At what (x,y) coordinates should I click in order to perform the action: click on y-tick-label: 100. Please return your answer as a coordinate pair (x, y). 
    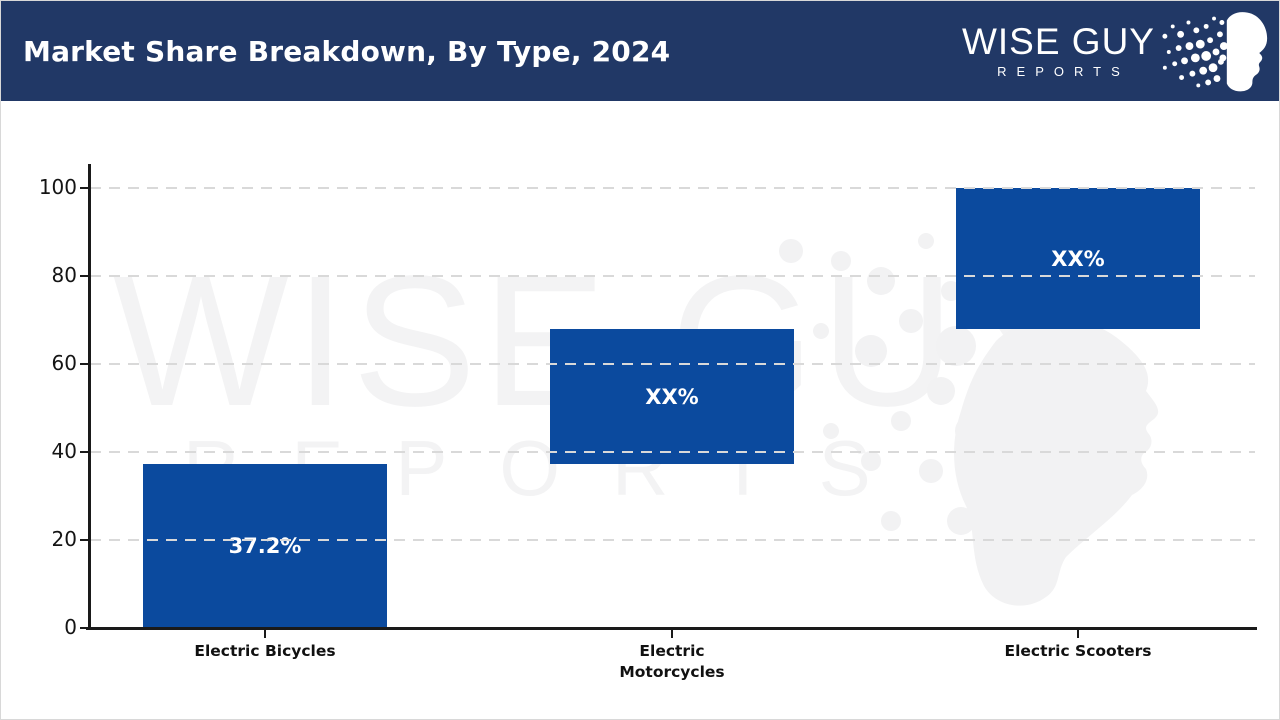
    Looking at the image, I should click on (57, 187).